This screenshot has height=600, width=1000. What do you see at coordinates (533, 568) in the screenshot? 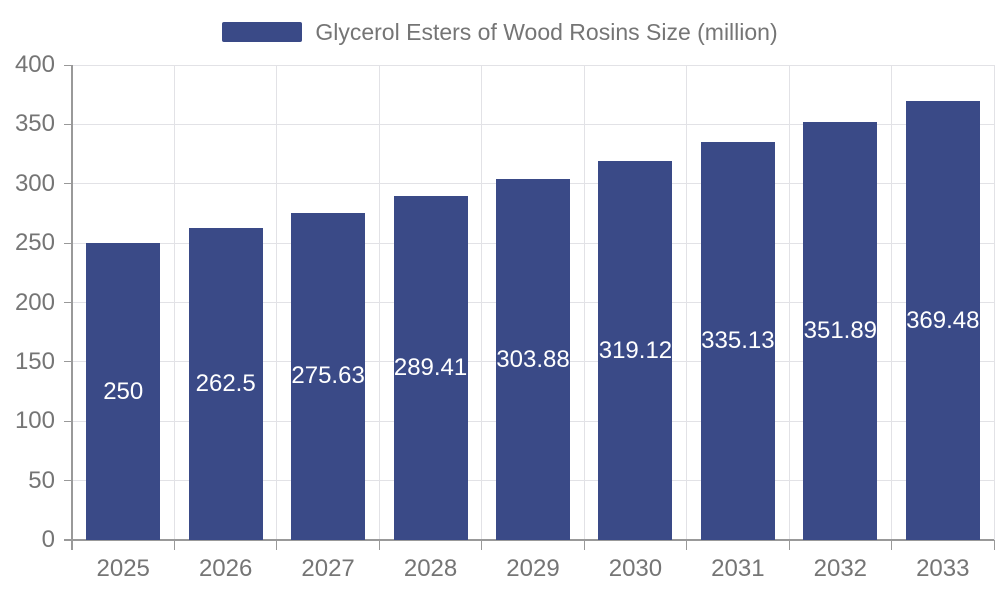
I see `x-axis-label: 2029` at bounding box center [533, 568].